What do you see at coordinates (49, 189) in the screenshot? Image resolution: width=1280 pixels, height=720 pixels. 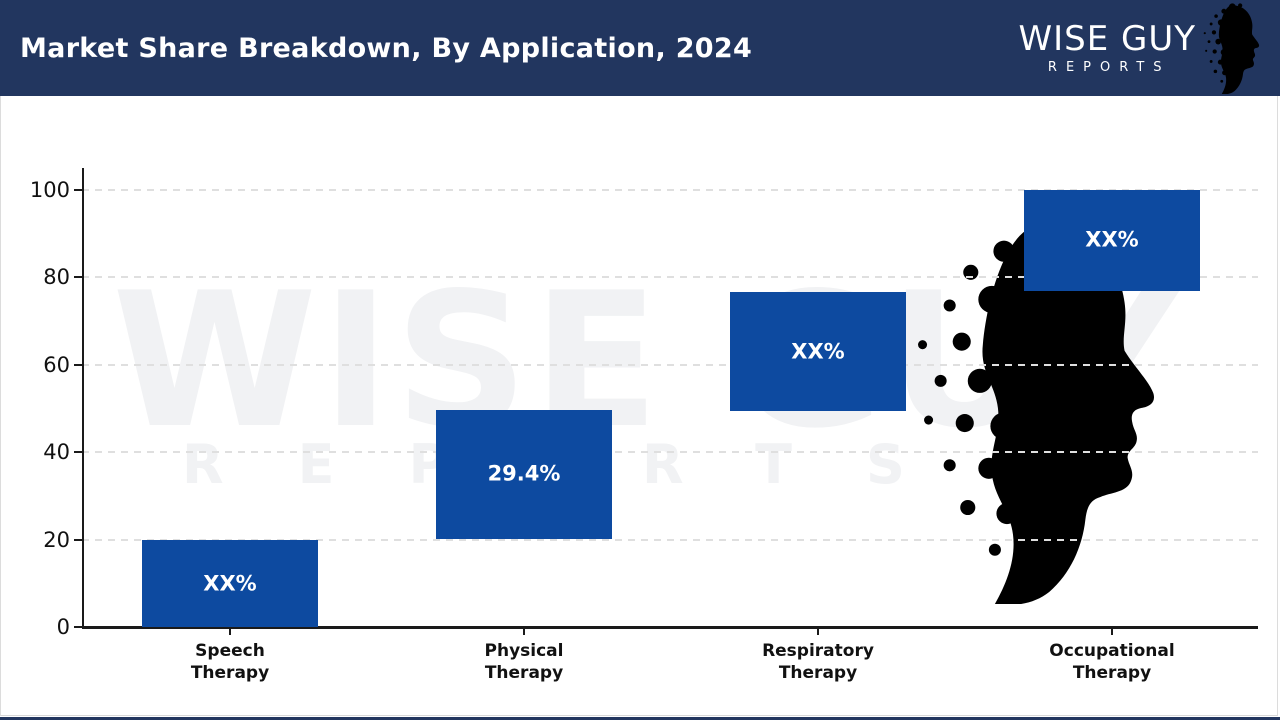 I see `y-tick-label-100: 100` at bounding box center [49, 189].